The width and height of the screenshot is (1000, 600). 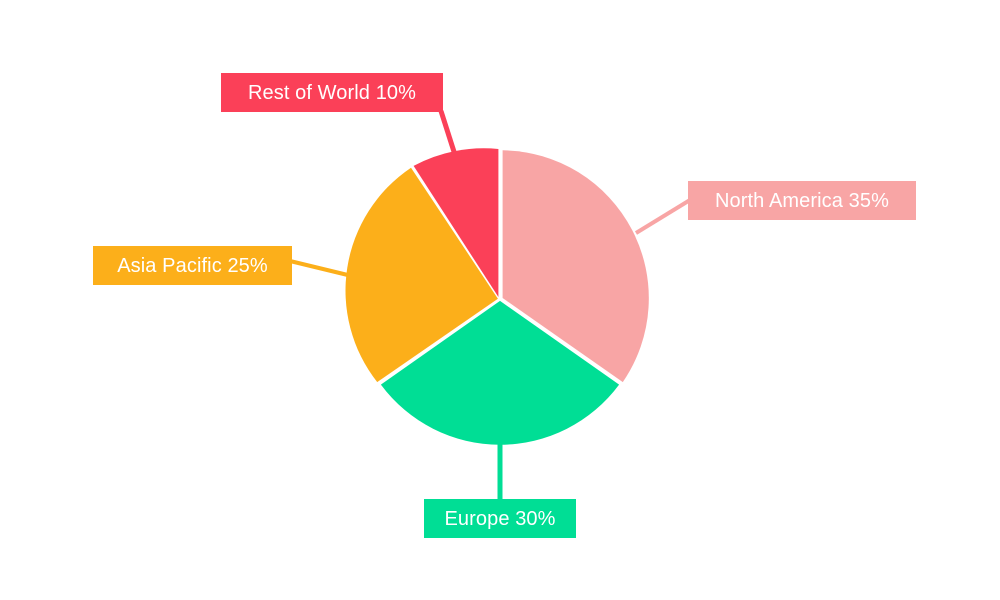 What do you see at coordinates (448, 134) in the screenshot?
I see `leader-line-rest-of-world` at bounding box center [448, 134].